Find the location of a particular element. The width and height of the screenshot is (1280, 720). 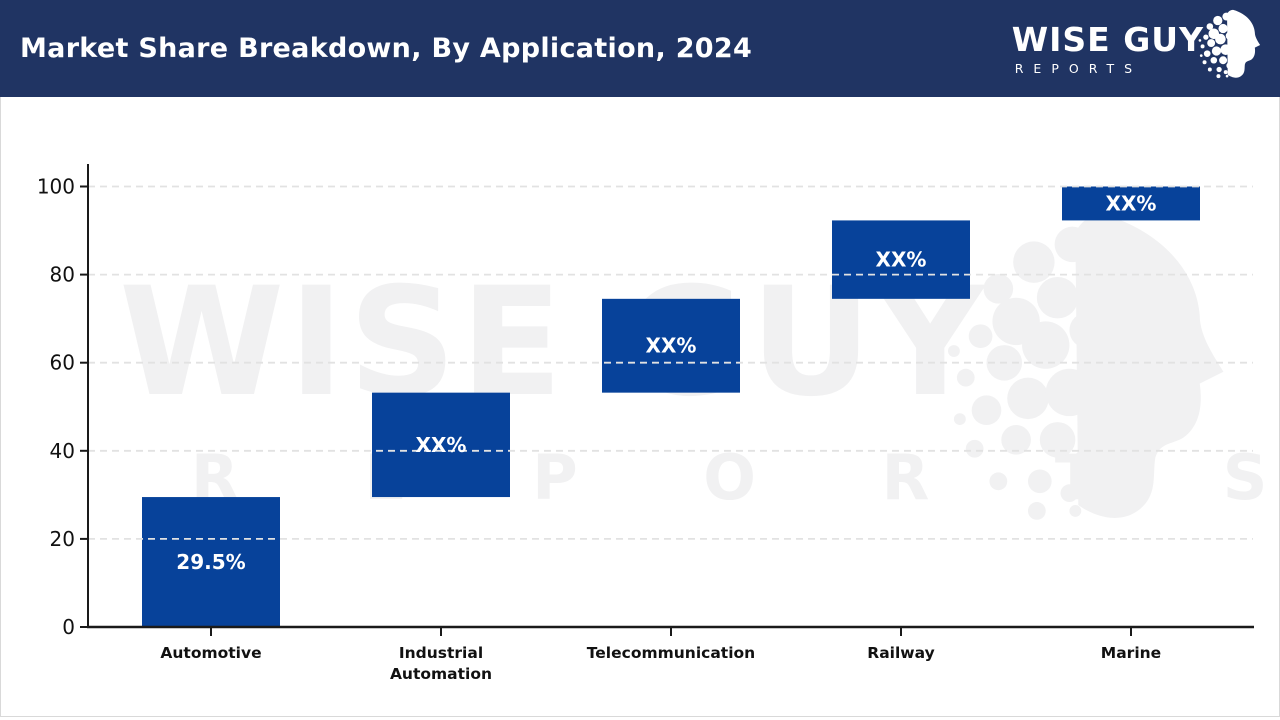

bar-telecommunication is located at coordinates (671, 345).